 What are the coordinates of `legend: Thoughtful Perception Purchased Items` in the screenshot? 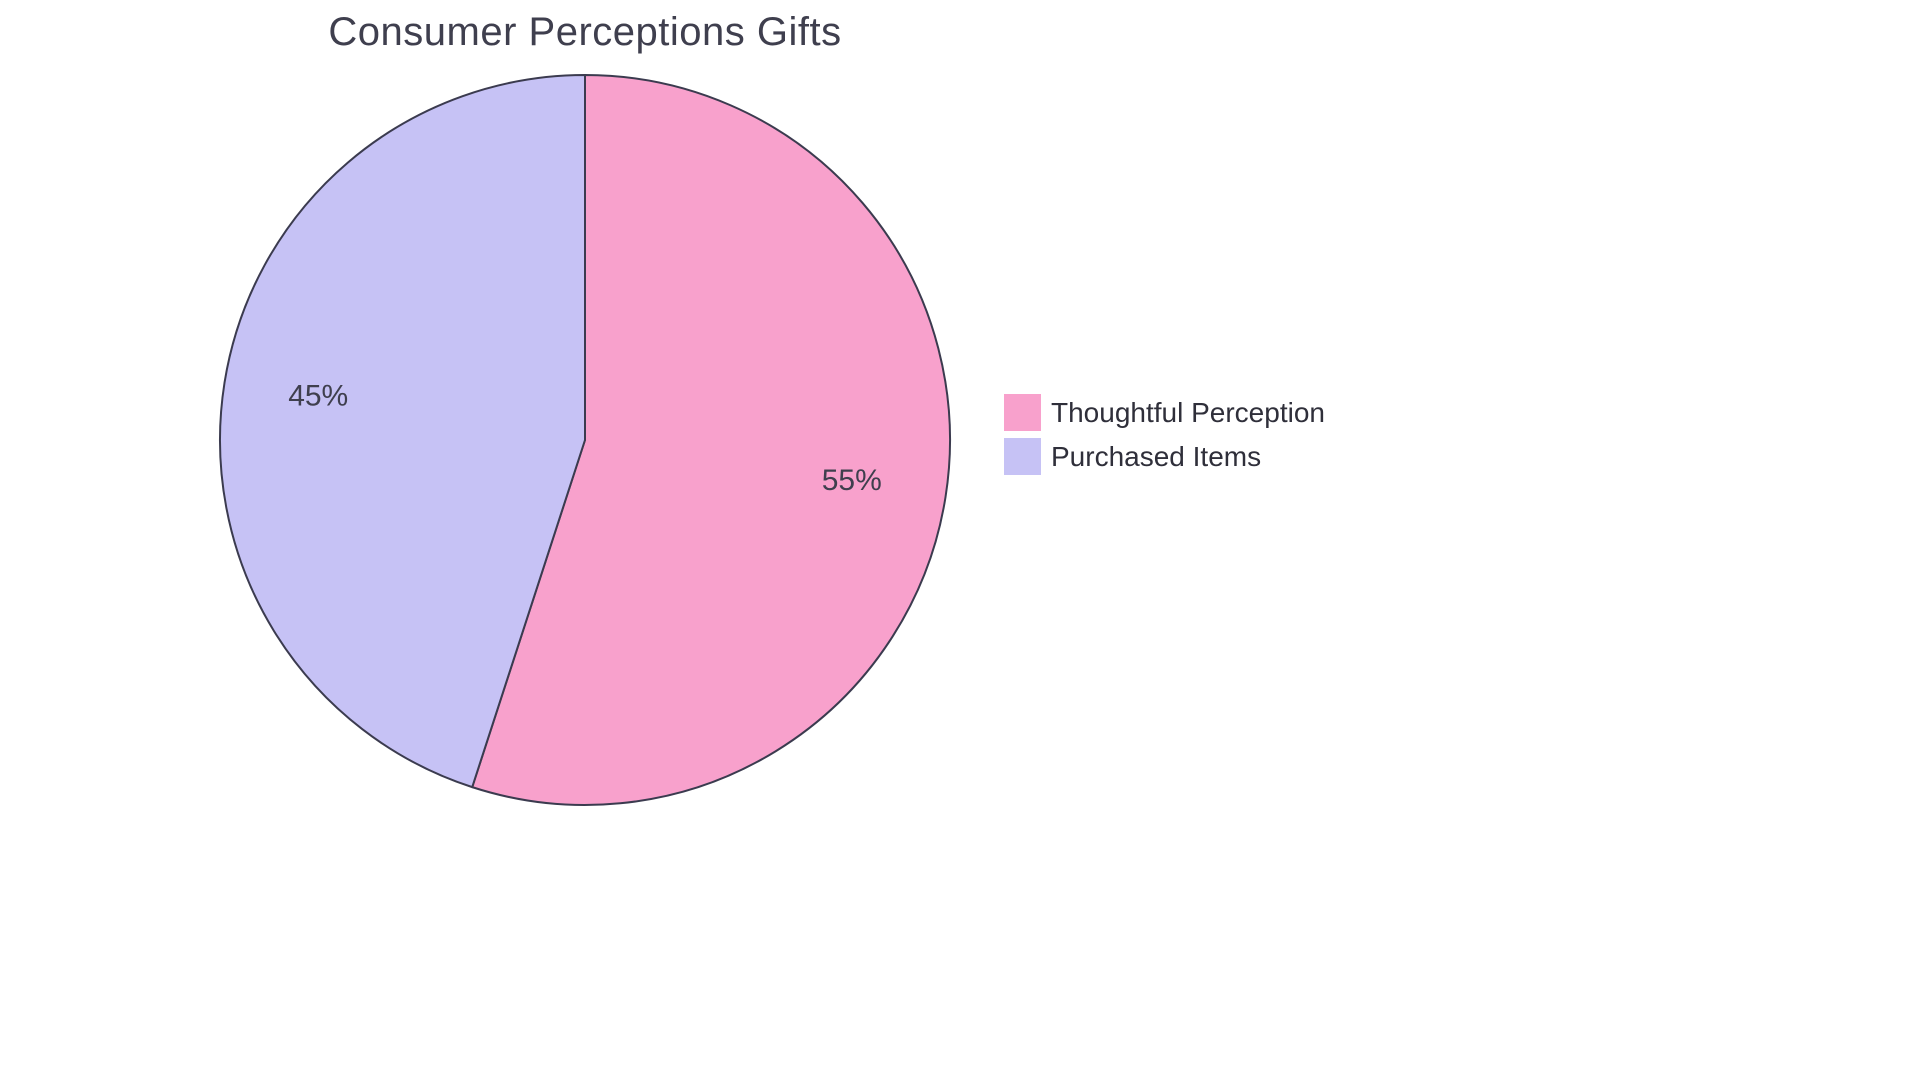 It's located at (1164, 434).